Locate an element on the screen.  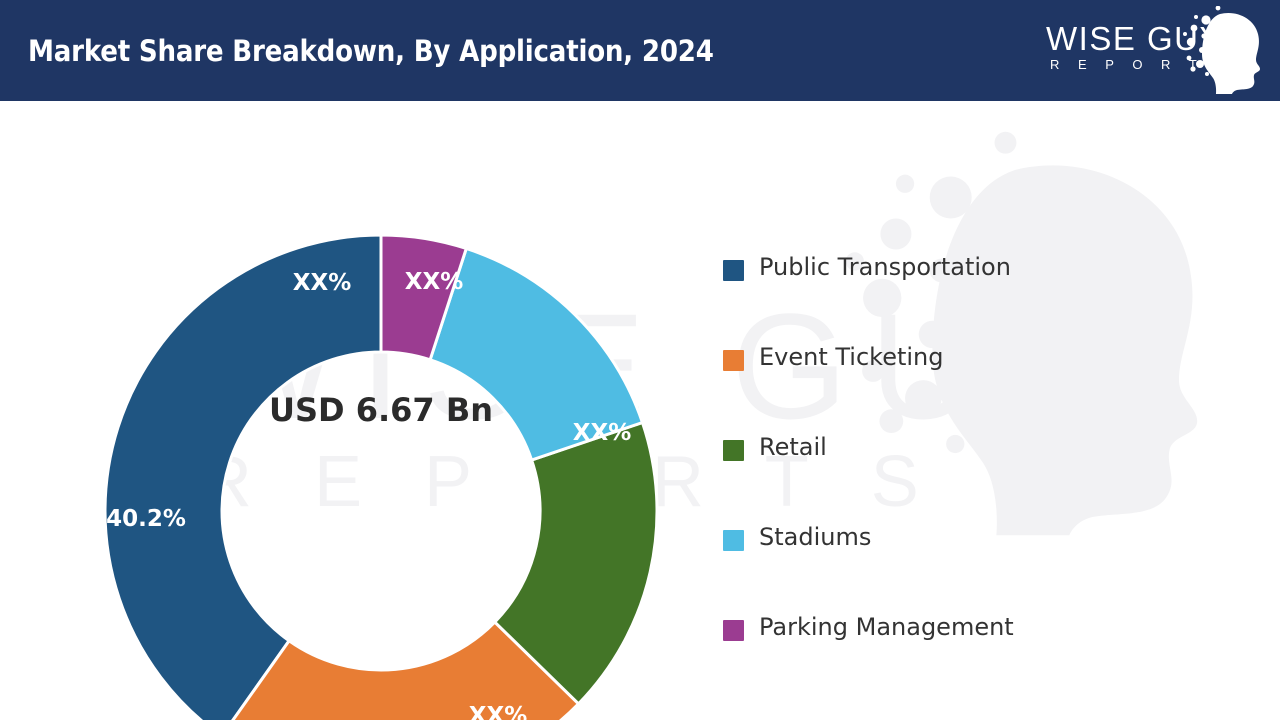
legend-label: Event Ticketing is located at coordinates (851, 357).